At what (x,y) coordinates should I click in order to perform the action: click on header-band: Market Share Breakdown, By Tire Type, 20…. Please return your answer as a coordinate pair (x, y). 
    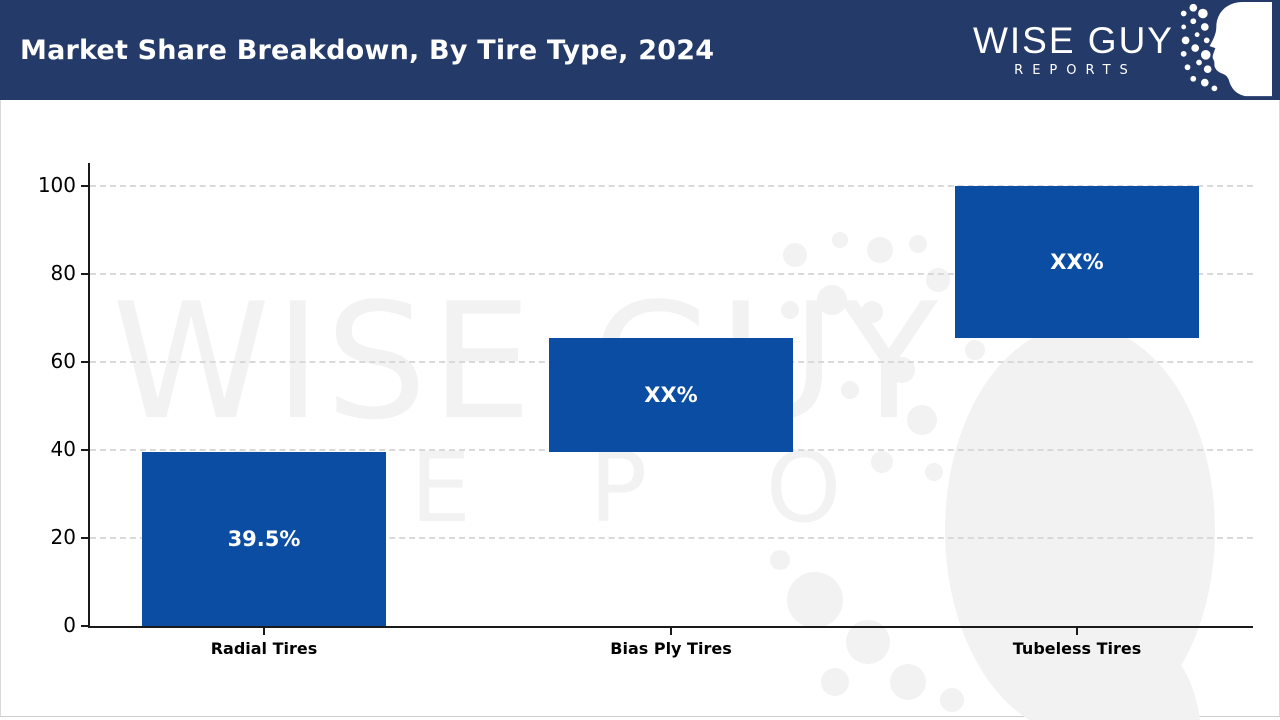
    Looking at the image, I should click on (640, 50).